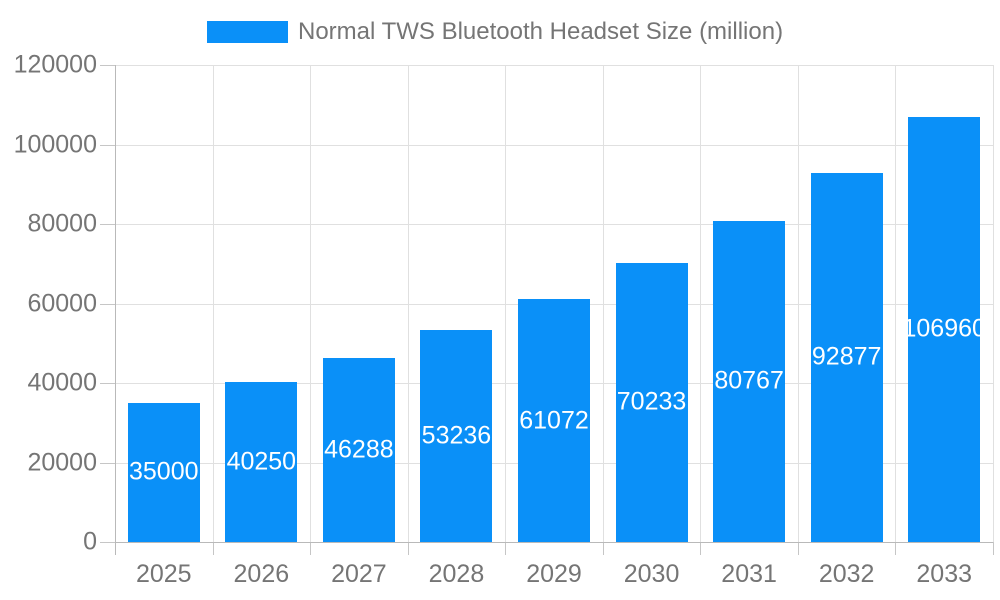 The height and width of the screenshot is (600, 1000). I want to click on bar-value-label: 70233, so click(651, 401).